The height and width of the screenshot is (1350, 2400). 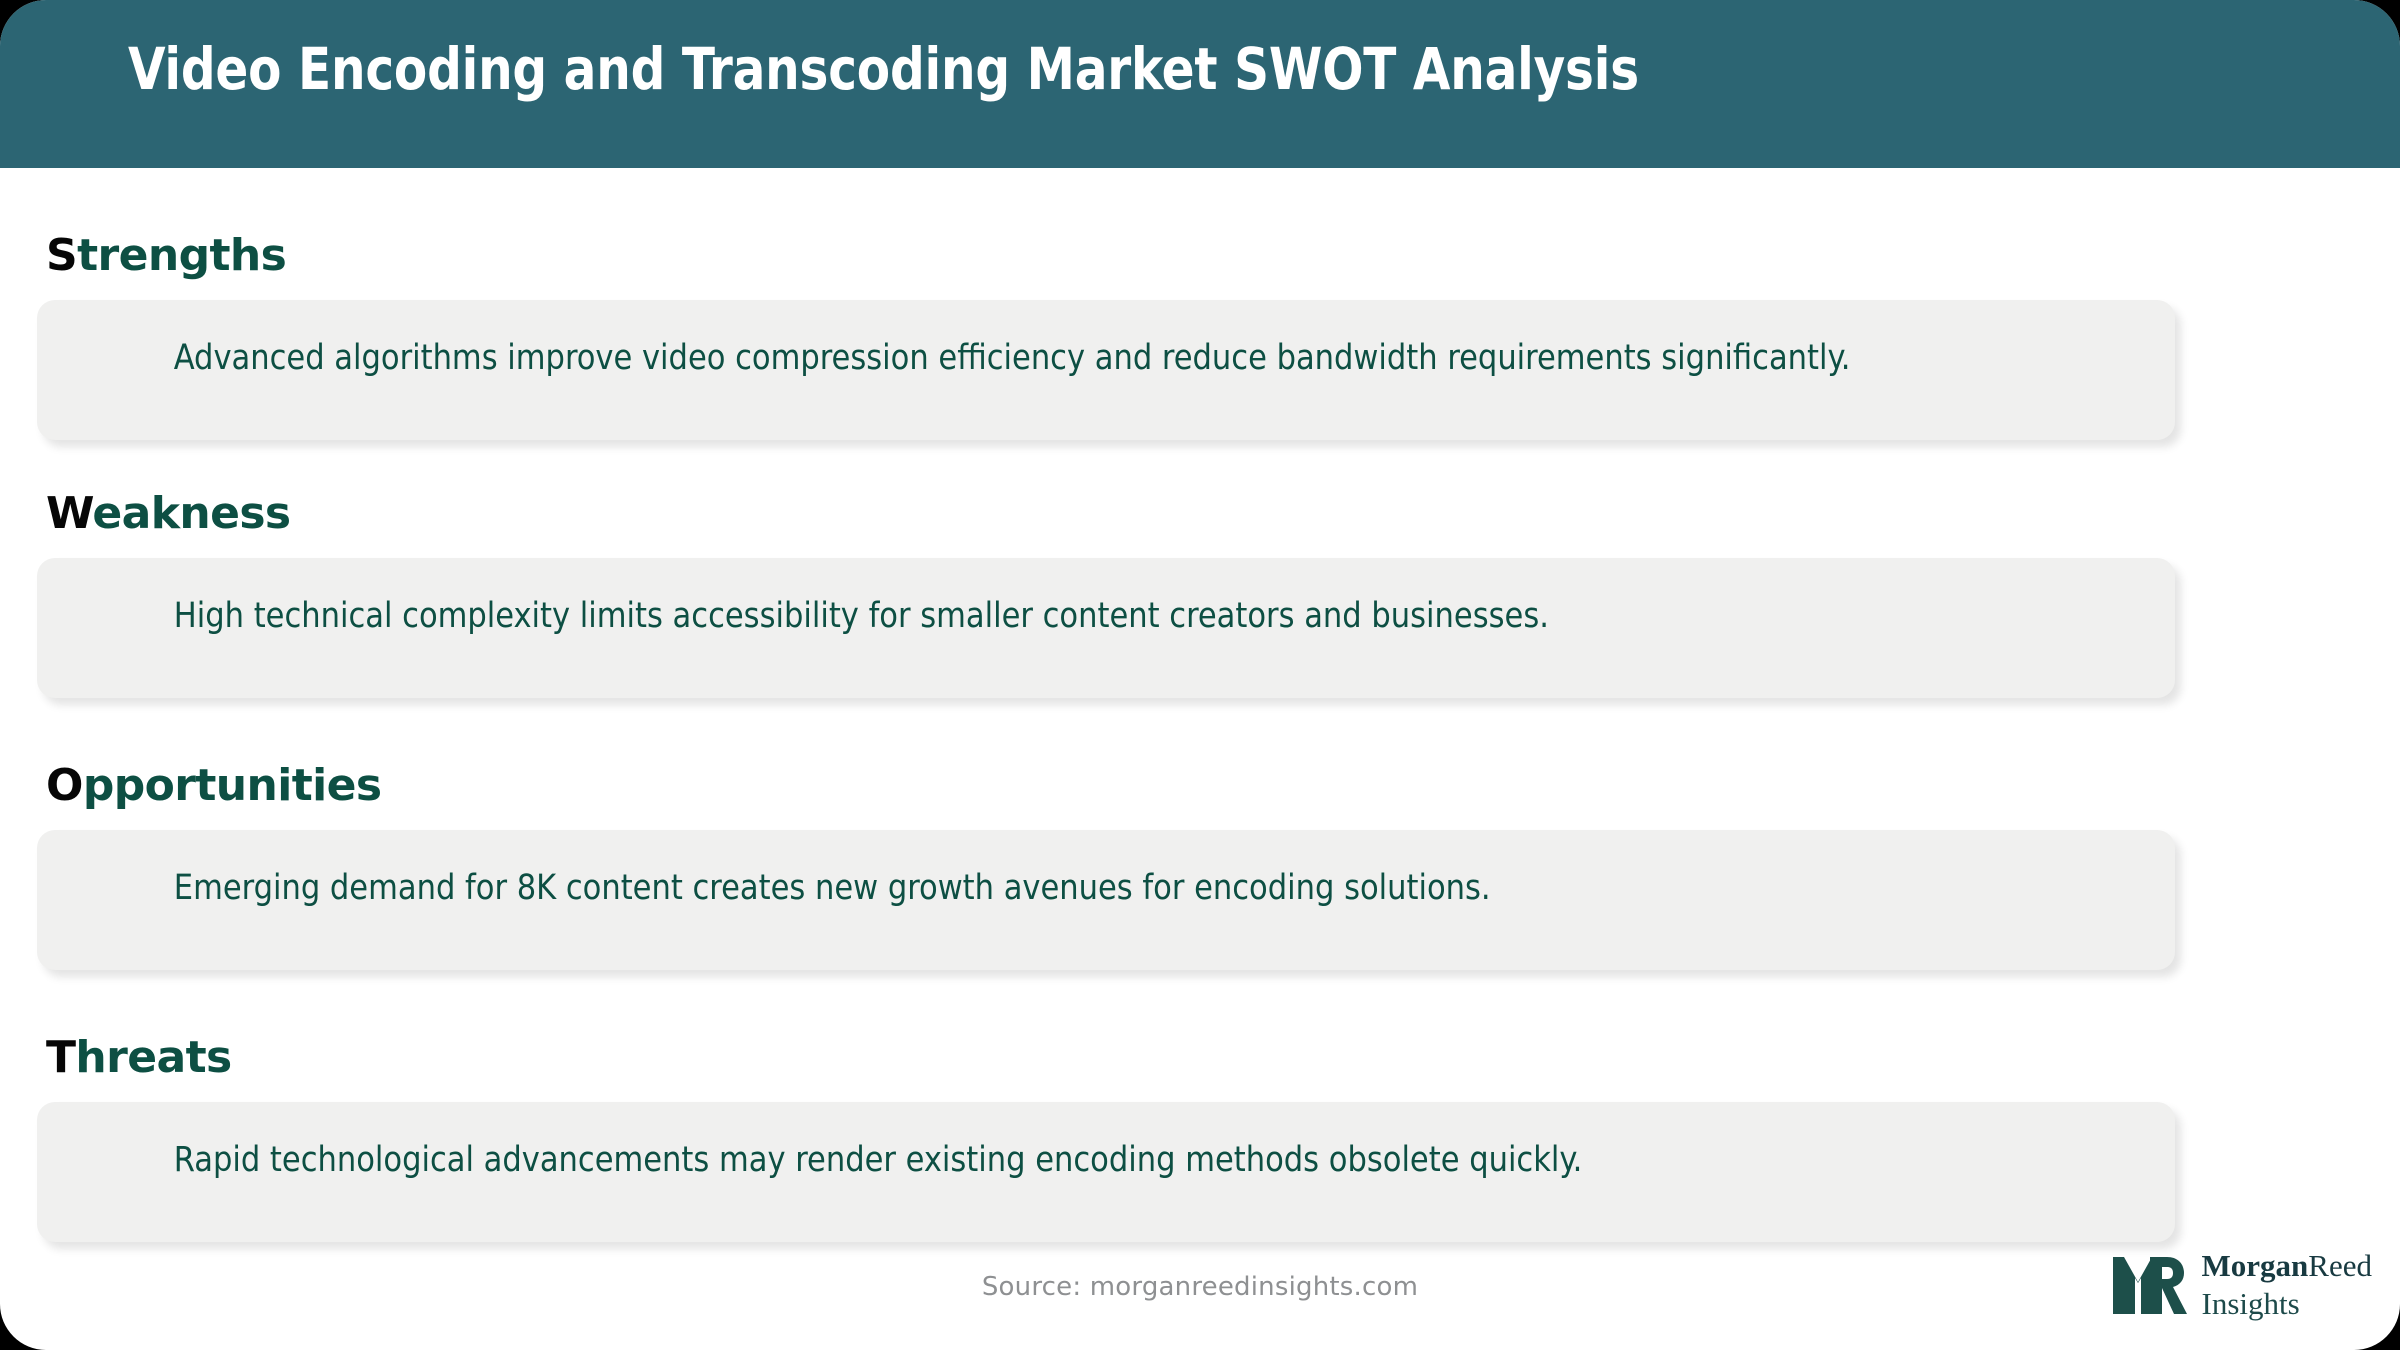 What do you see at coordinates (2250, 1303) in the screenshot?
I see `brand-tagline: Insights` at bounding box center [2250, 1303].